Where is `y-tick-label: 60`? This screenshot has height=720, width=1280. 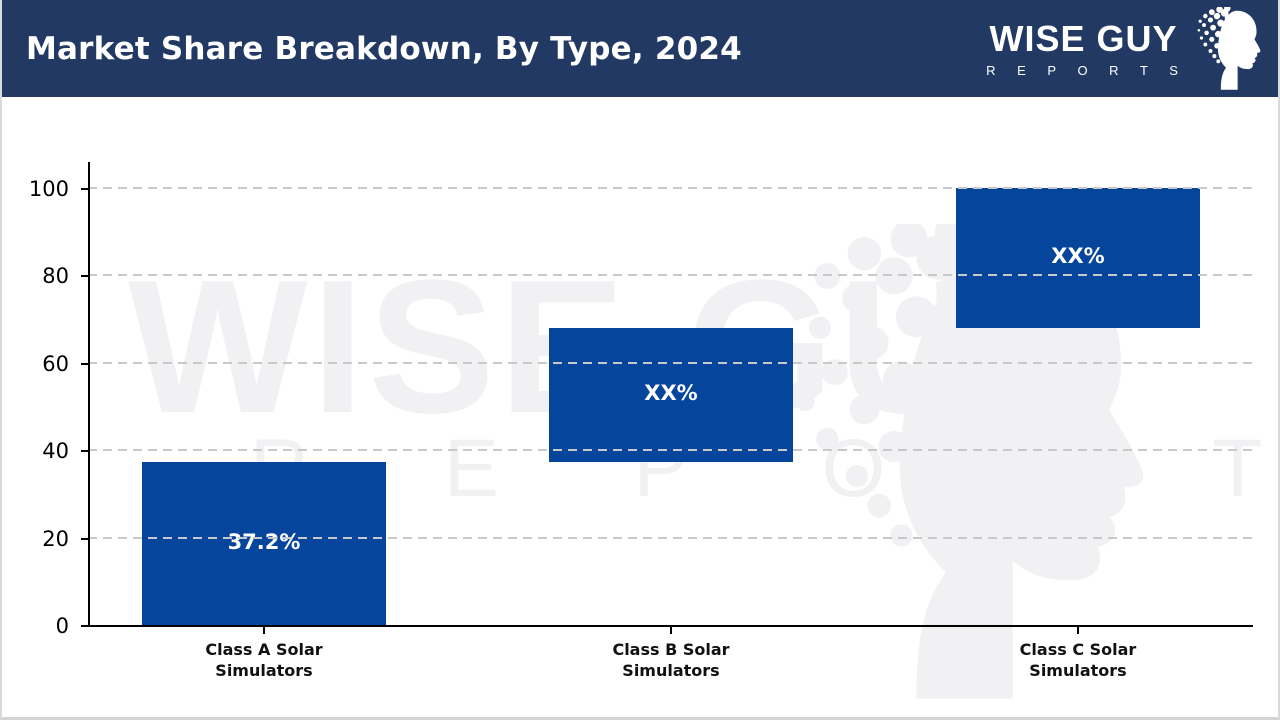
y-tick-label: 60 is located at coordinates (55, 363).